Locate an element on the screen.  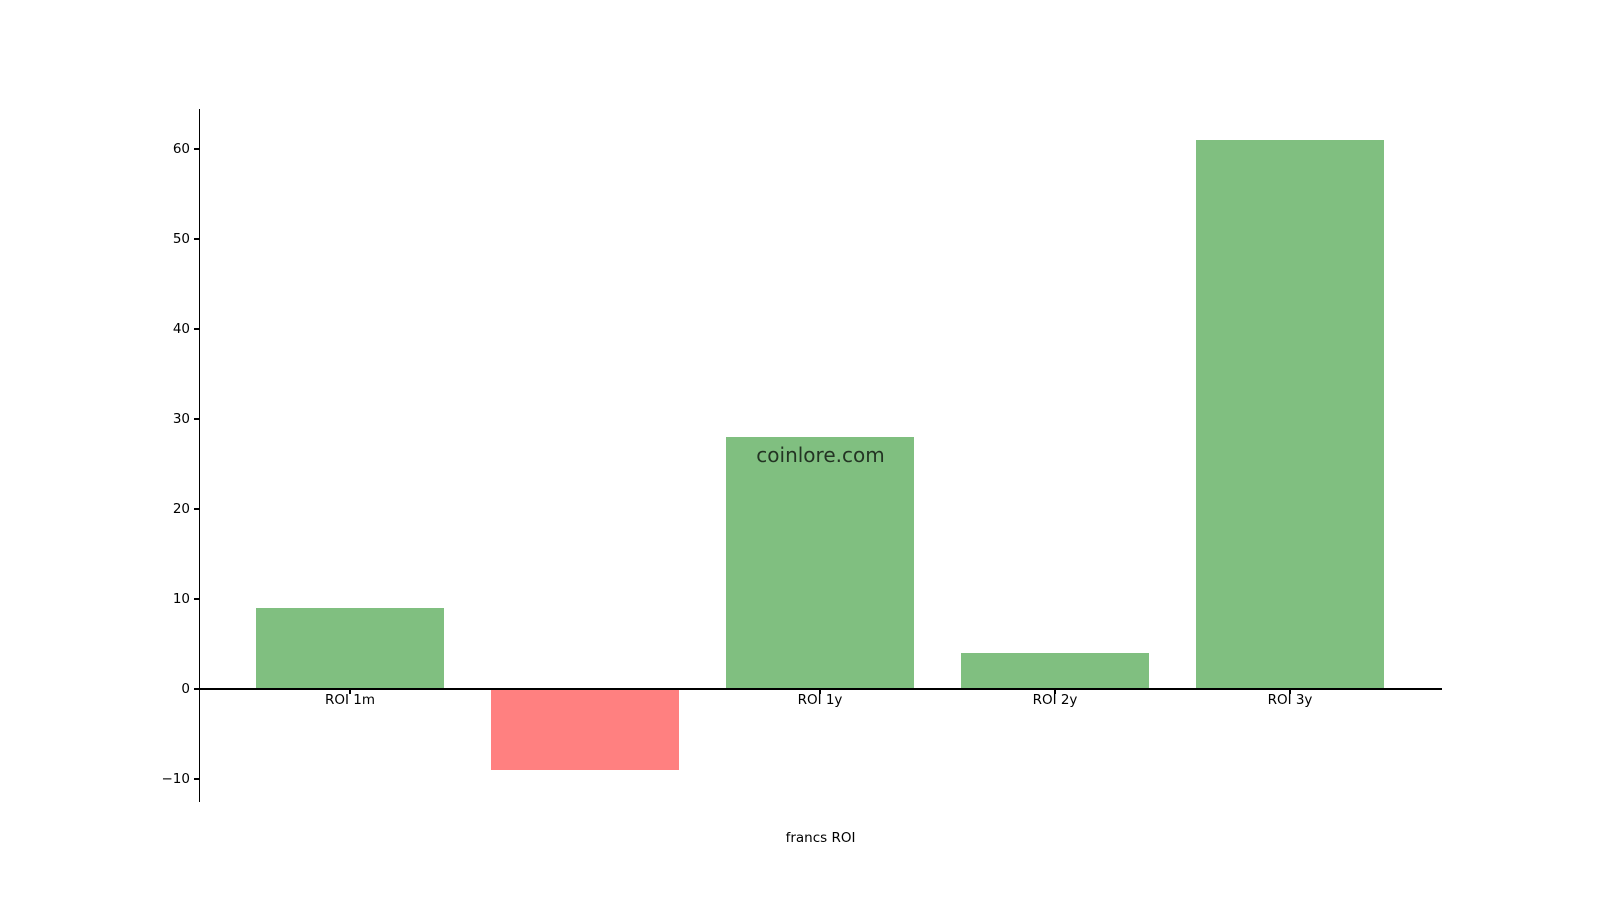
y-tick-label-50: 50 is located at coordinates (181, 238).